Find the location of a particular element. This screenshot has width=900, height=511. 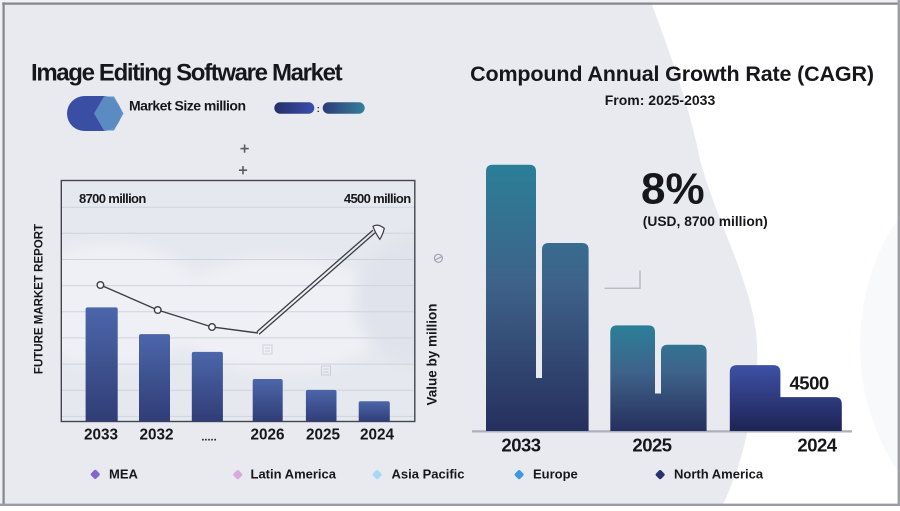

svg-text: 2032 is located at coordinates (156, 434).